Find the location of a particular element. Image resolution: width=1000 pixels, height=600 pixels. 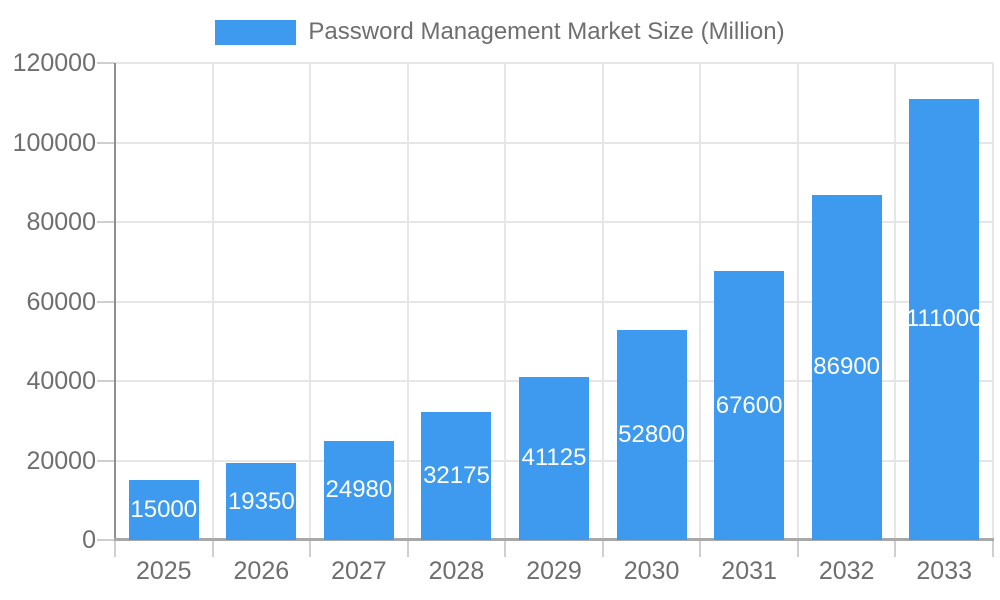

y-axis-label: 100000 is located at coordinates (54, 142).